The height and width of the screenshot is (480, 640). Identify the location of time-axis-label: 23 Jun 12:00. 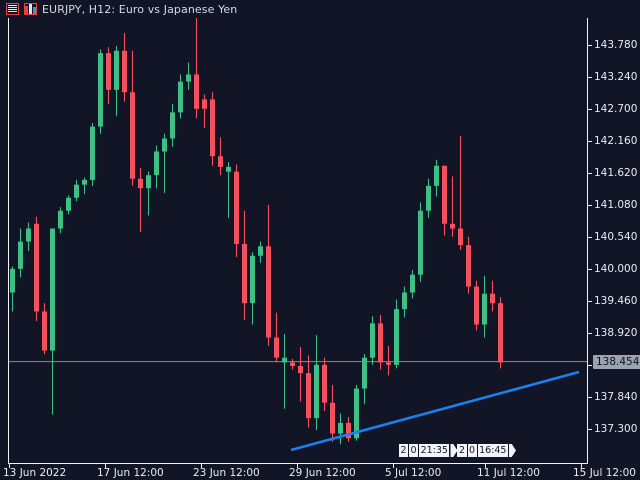
(226, 473).